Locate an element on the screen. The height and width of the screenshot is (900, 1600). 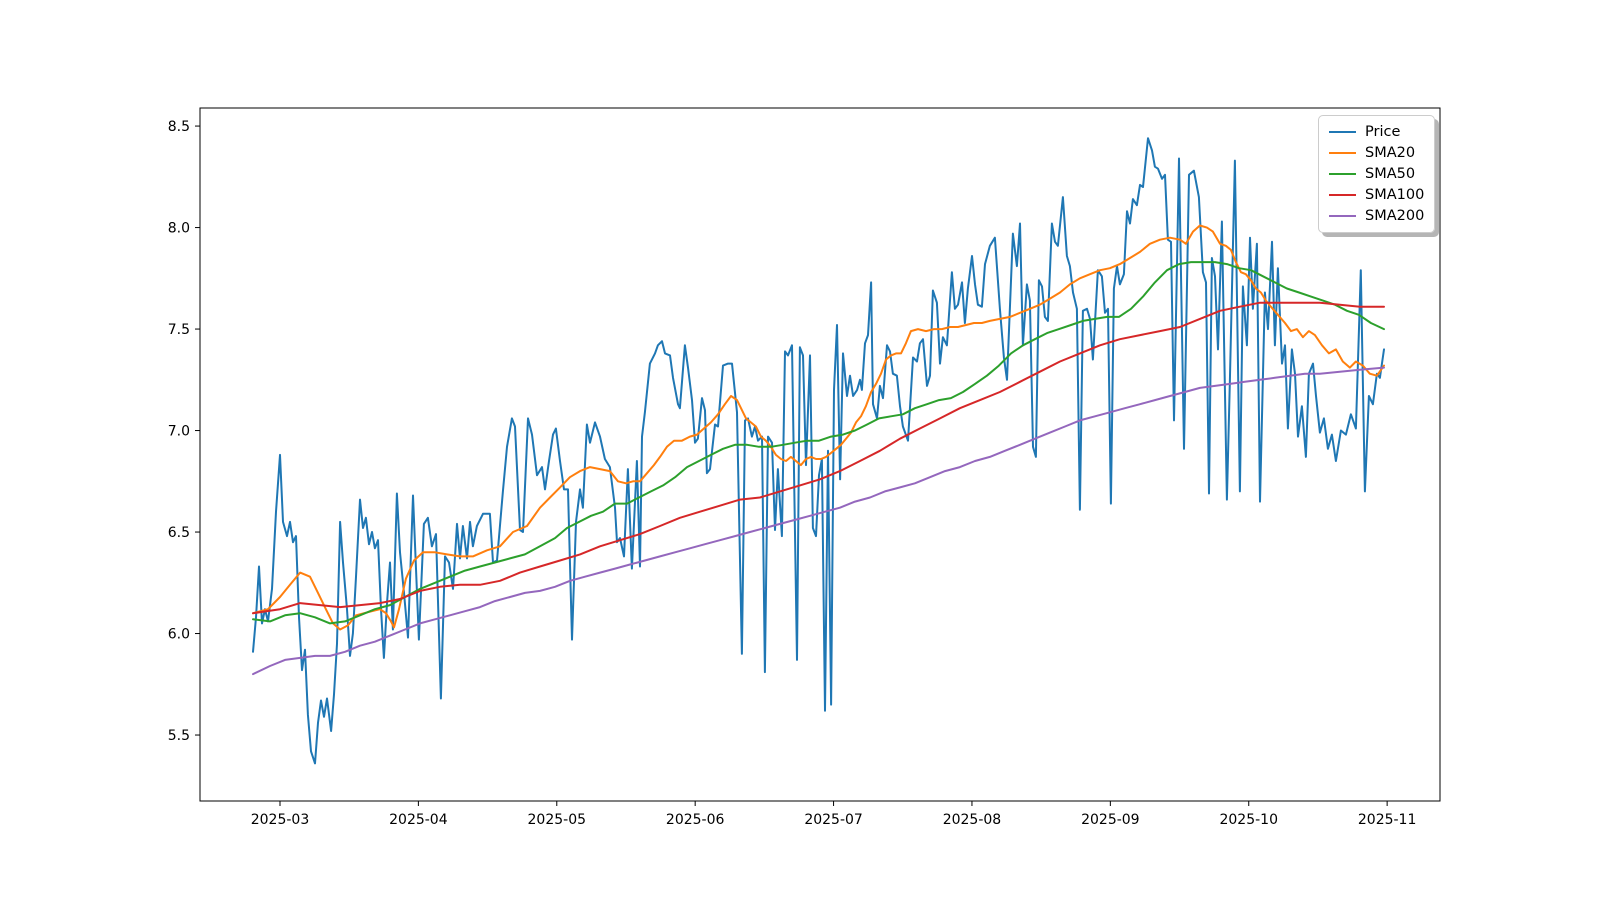
legend-label: SMA200 is located at coordinates (1395, 215).